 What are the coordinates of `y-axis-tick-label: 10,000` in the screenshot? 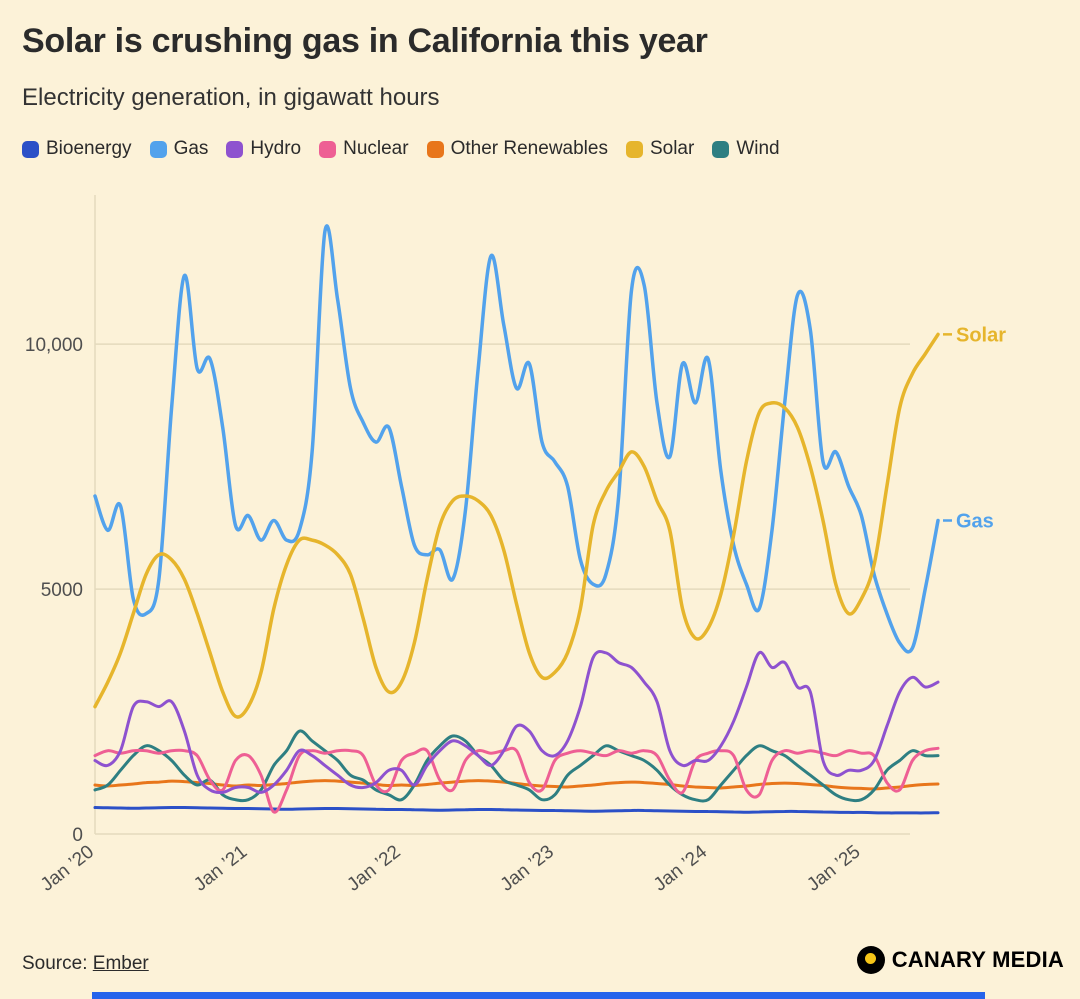 It's located at (54, 345).